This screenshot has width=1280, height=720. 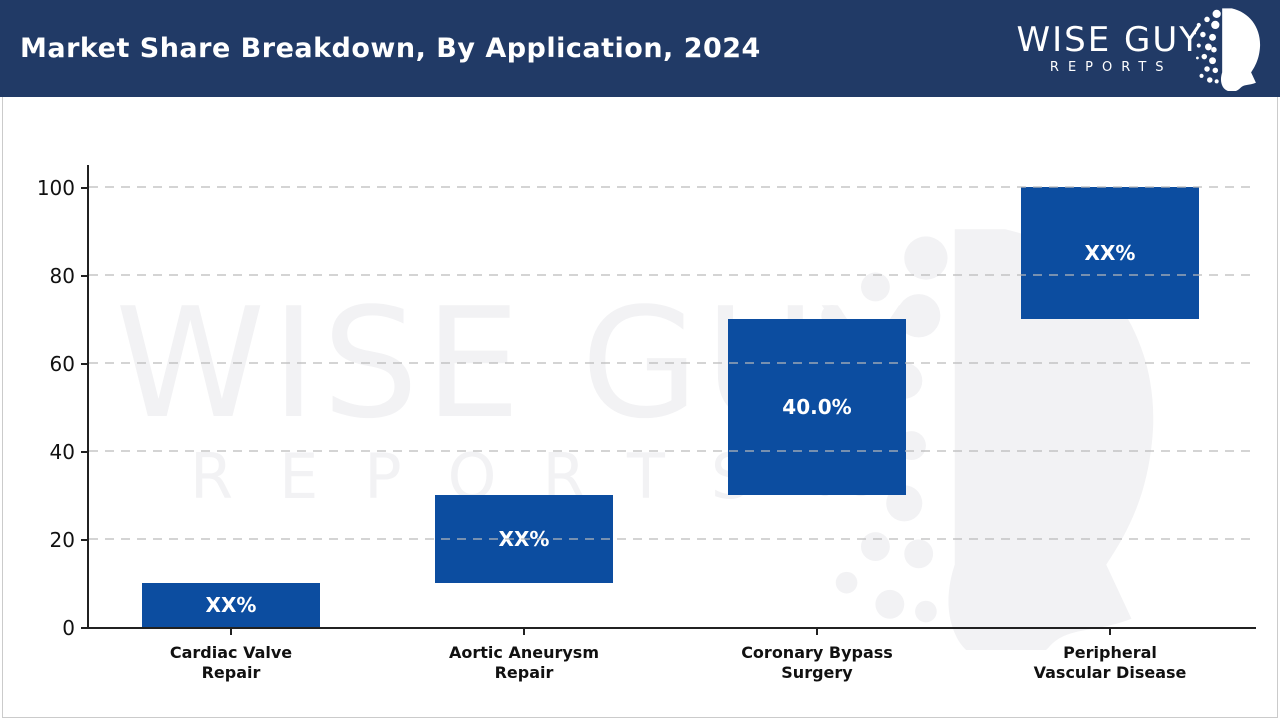 I want to click on category-label-line: Cardiac Valve, so click(x=231, y=652).